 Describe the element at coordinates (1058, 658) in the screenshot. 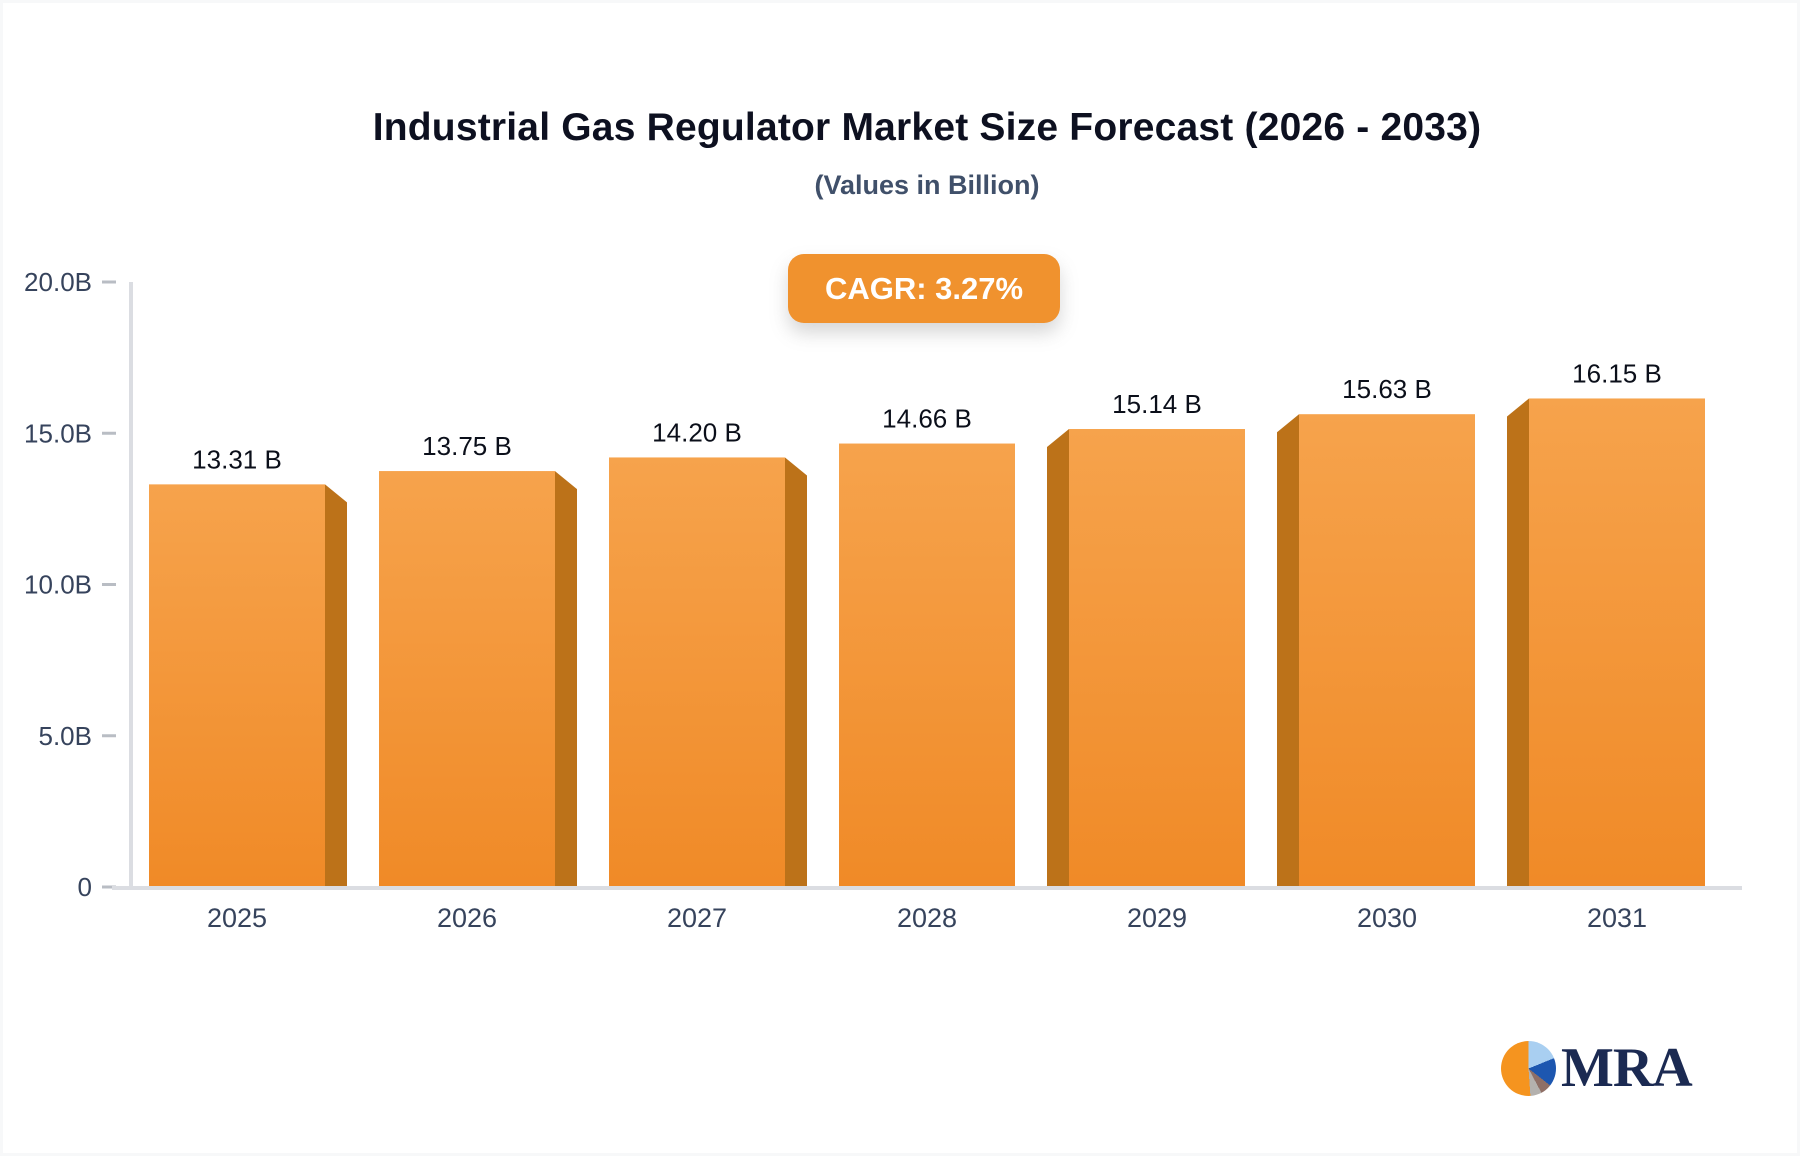

I see `bar-side-2029` at that location.